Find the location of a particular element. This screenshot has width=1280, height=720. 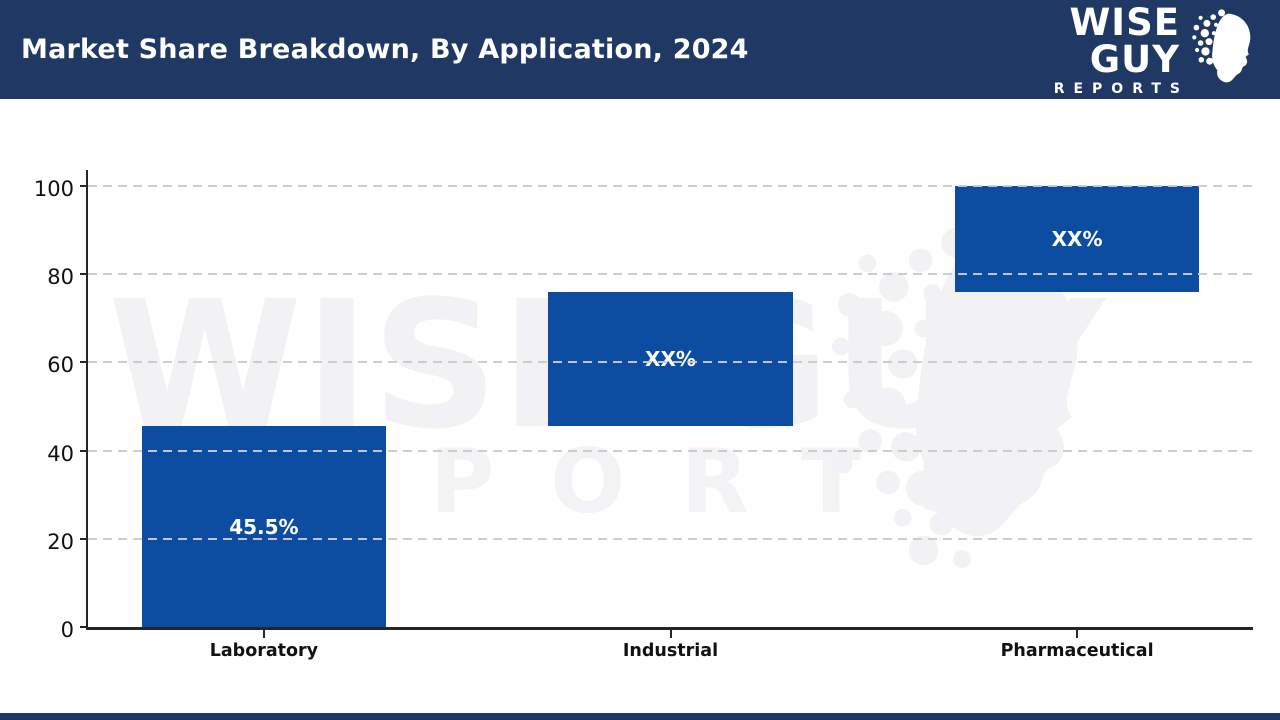

y-tick-label-20: 20 is located at coordinates (60, 541).